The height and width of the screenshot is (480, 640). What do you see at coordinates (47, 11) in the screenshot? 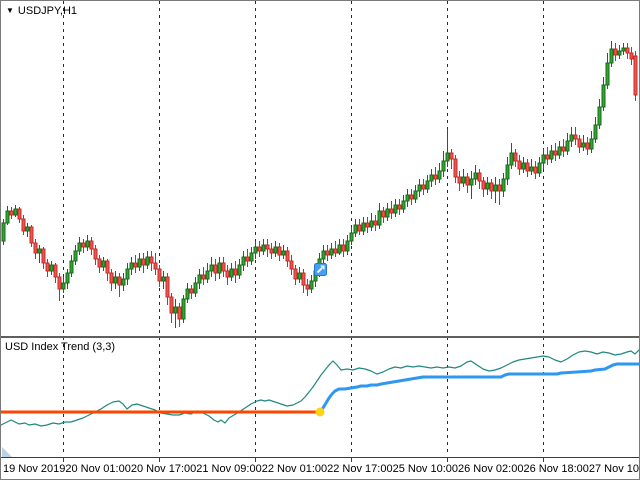
I see `symbol-label-text: USDJPY,H1` at bounding box center [47, 11].